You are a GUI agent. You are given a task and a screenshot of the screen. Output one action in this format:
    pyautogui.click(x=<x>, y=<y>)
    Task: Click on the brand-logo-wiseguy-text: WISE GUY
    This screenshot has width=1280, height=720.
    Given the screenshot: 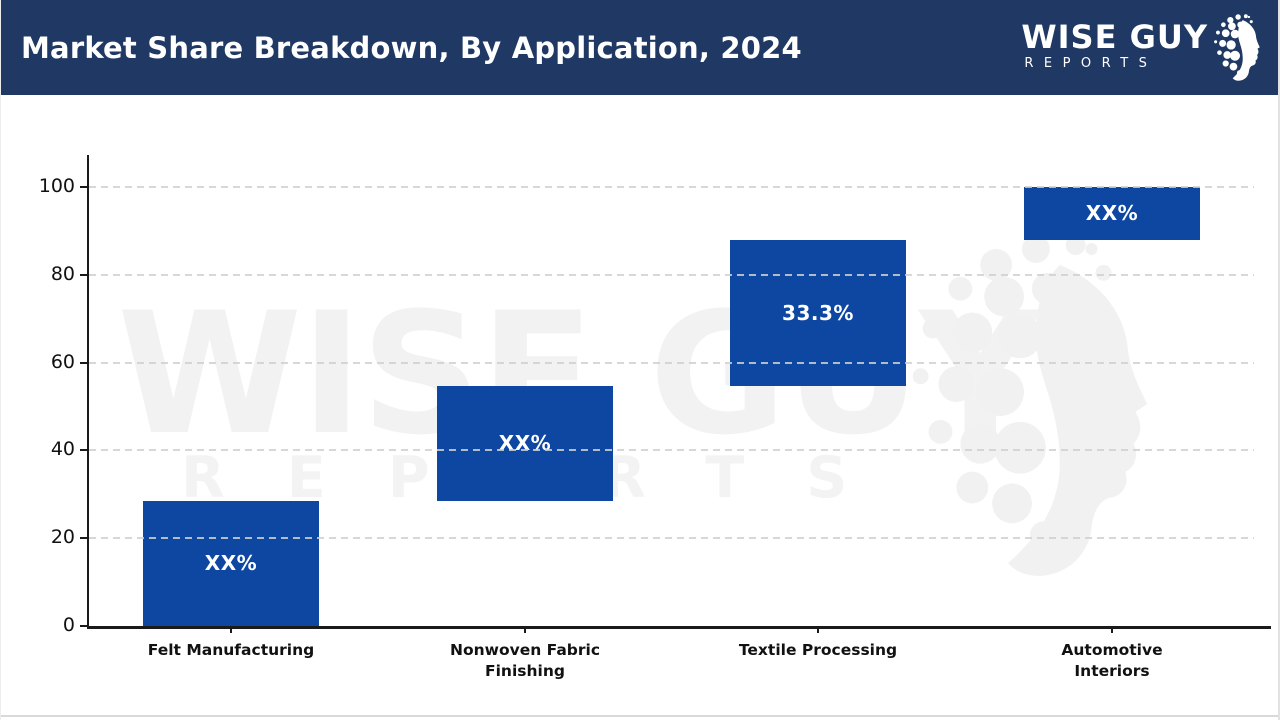 What is the action you would take?
    pyautogui.click(x=1114, y=37)
    